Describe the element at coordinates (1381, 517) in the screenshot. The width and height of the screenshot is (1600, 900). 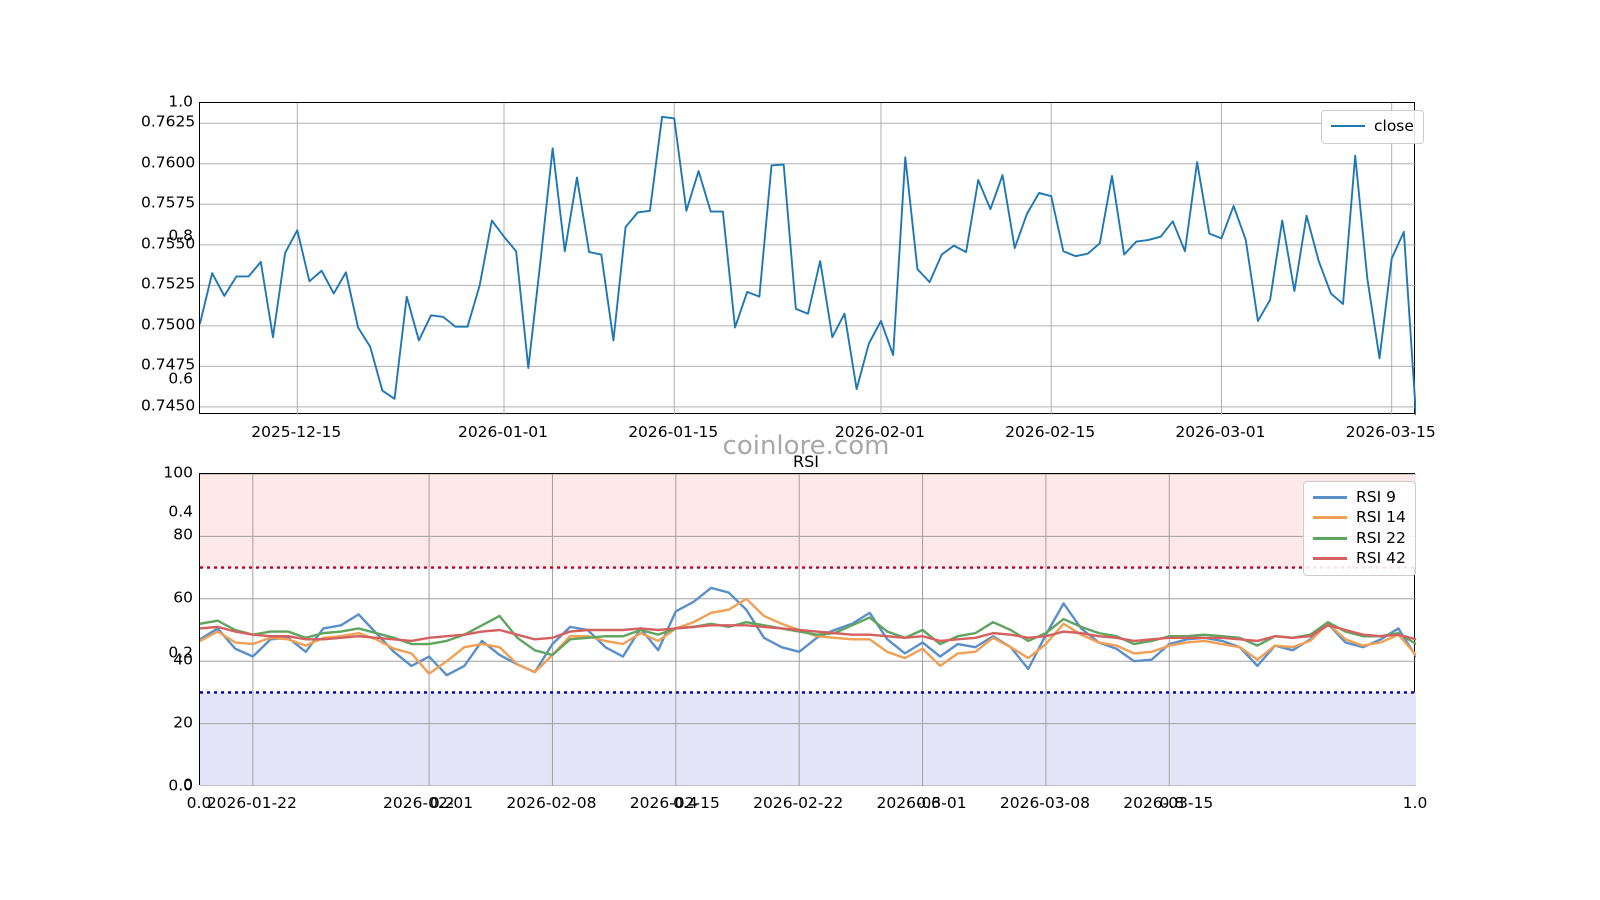
I see `legend-label: RSI 14` at that location.